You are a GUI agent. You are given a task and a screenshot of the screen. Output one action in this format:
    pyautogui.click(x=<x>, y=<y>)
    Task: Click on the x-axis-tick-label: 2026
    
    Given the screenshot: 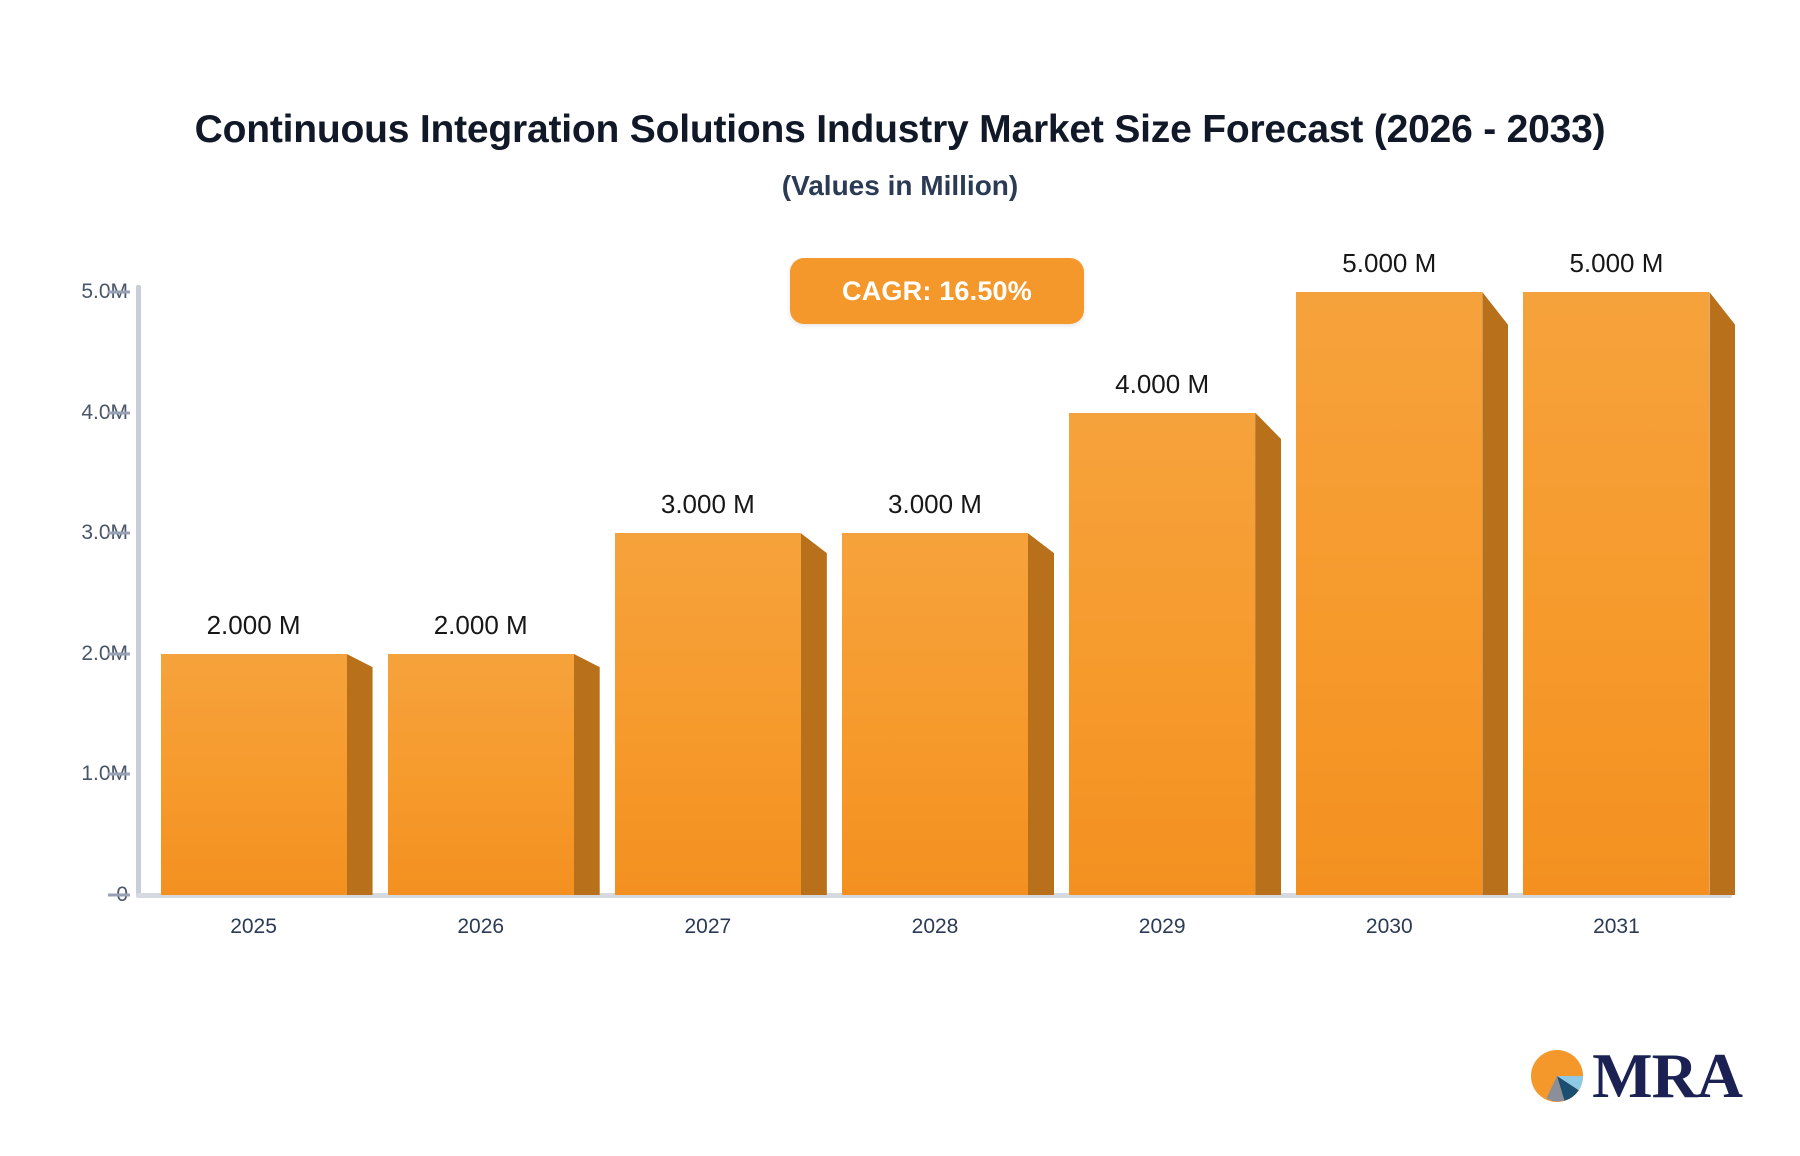 What is the action you would take?
    pyautogui.click(x=481, y=926)
    